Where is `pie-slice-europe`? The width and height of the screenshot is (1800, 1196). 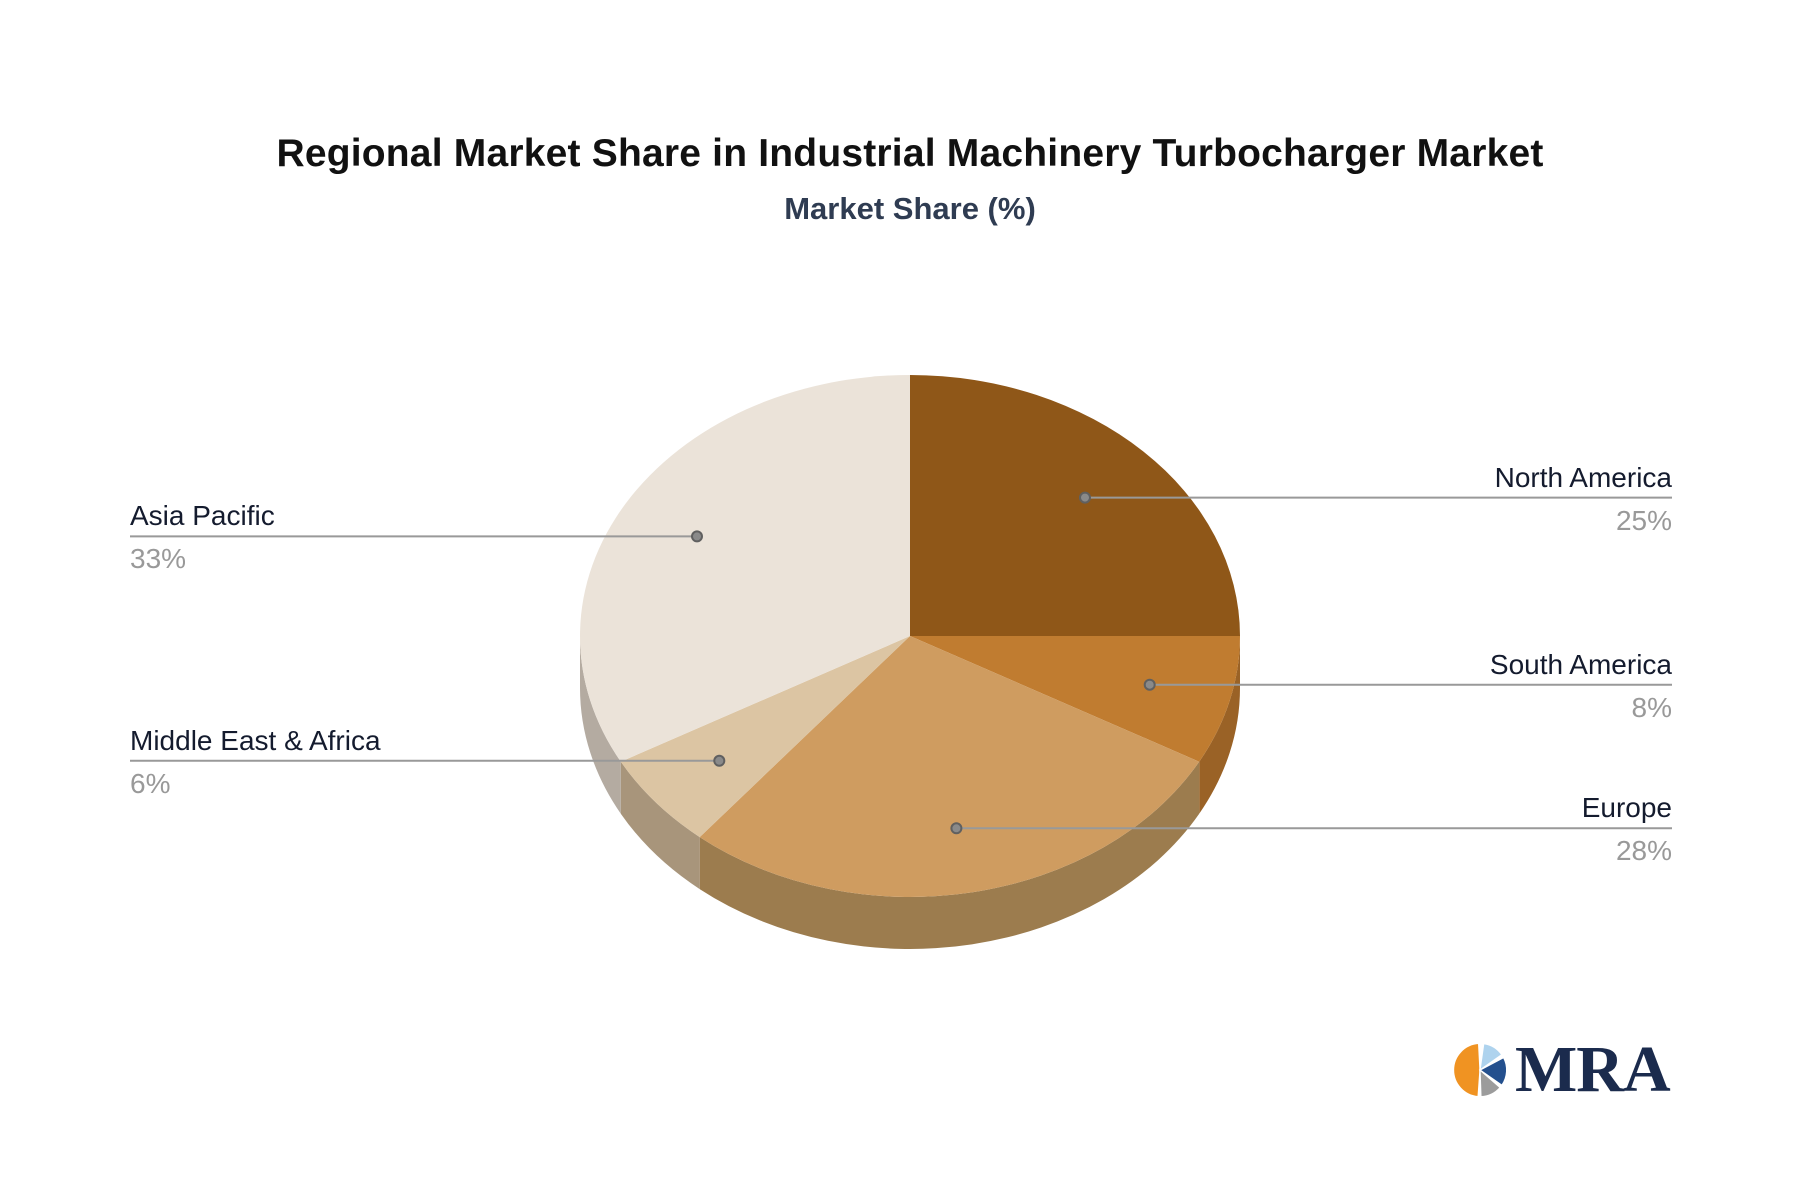
pie-slice-europe is located at coordinates (949, 766).